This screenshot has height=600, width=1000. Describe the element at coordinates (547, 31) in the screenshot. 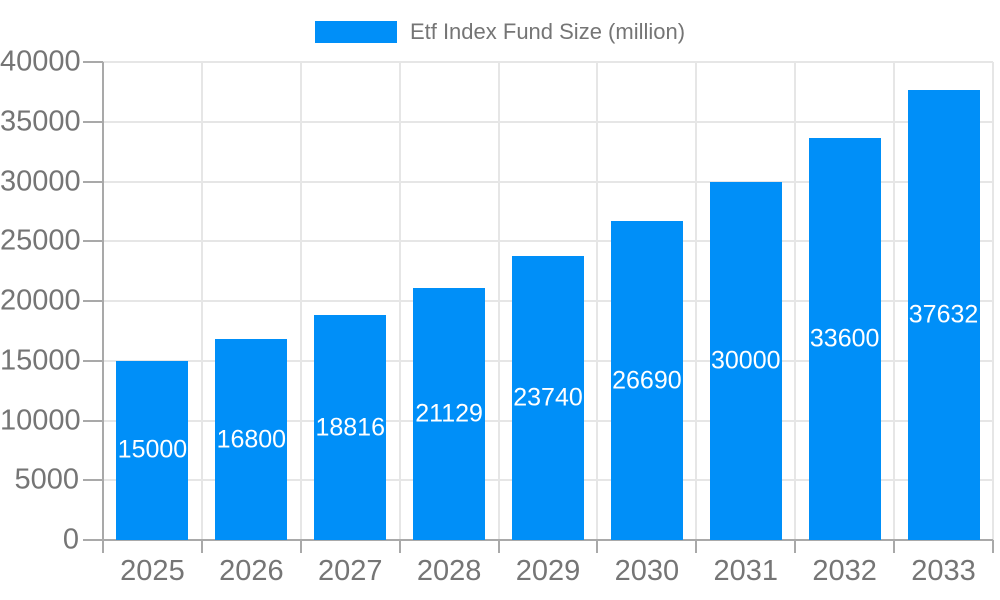

I see `legend-label: Etf Index Fund Size (million)` at that location.